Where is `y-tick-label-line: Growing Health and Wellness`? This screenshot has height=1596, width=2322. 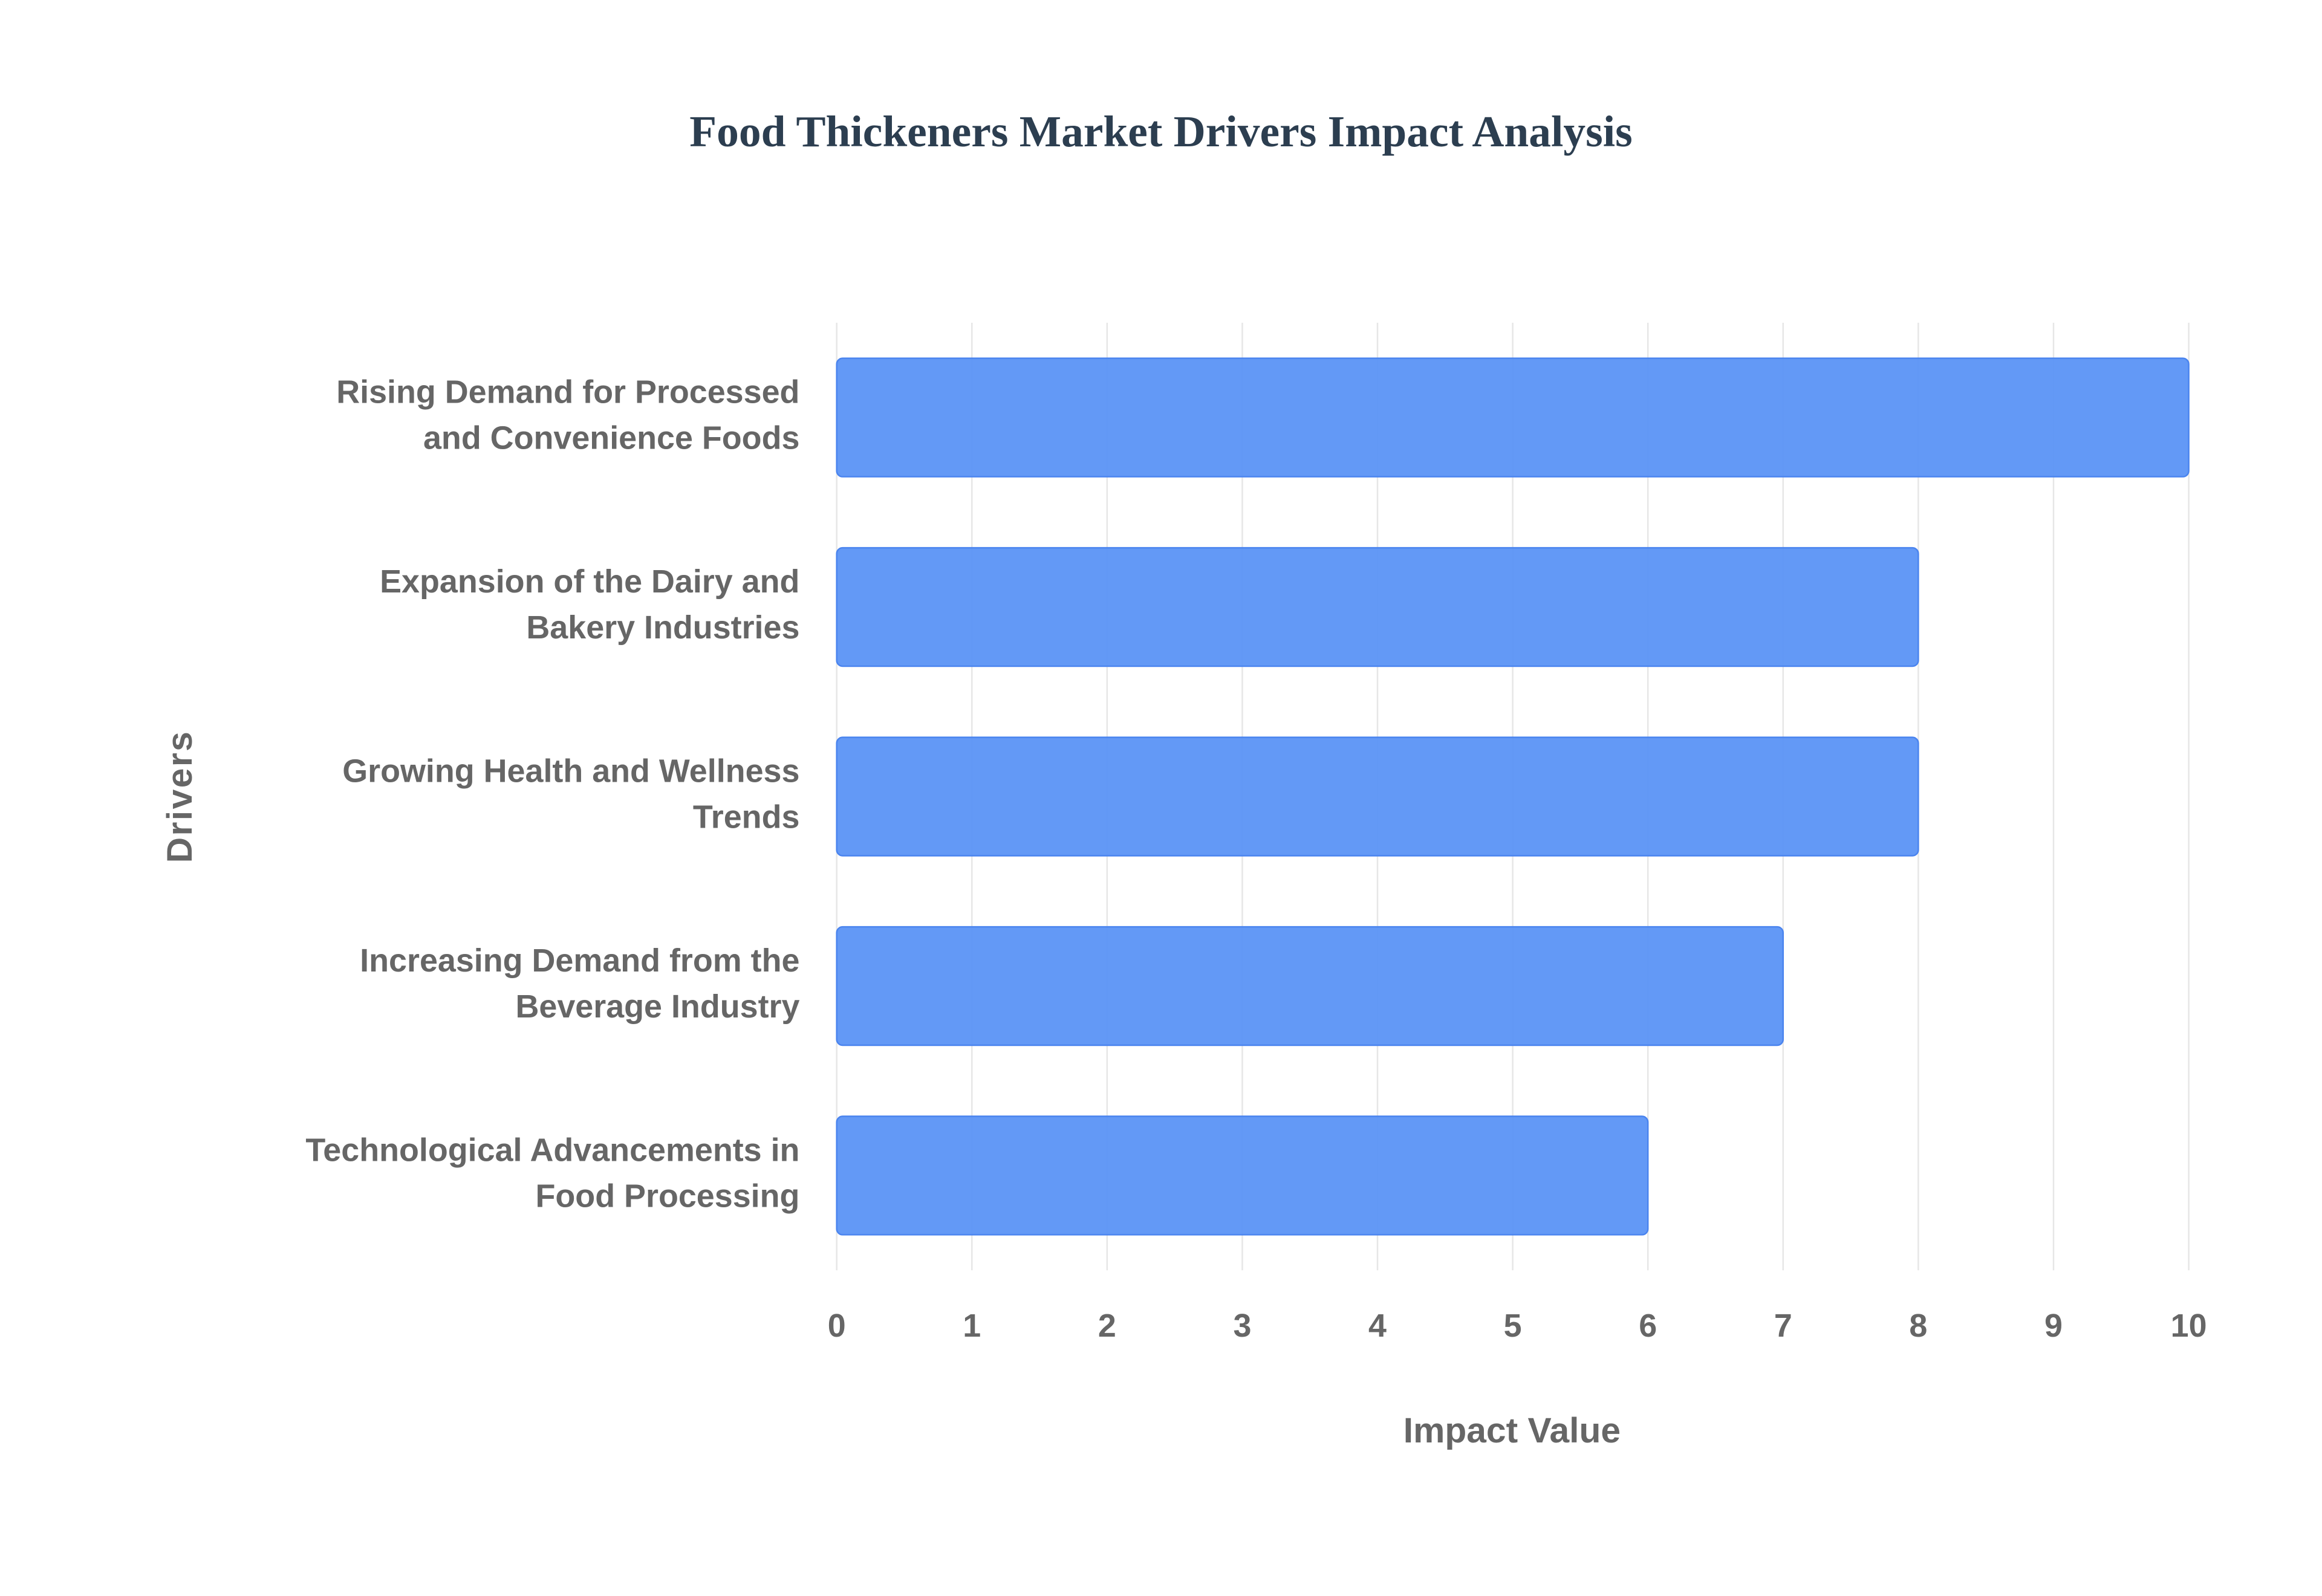 y-tick-label-line: Growing Health and Wellness is located at coordinates (570, 771).